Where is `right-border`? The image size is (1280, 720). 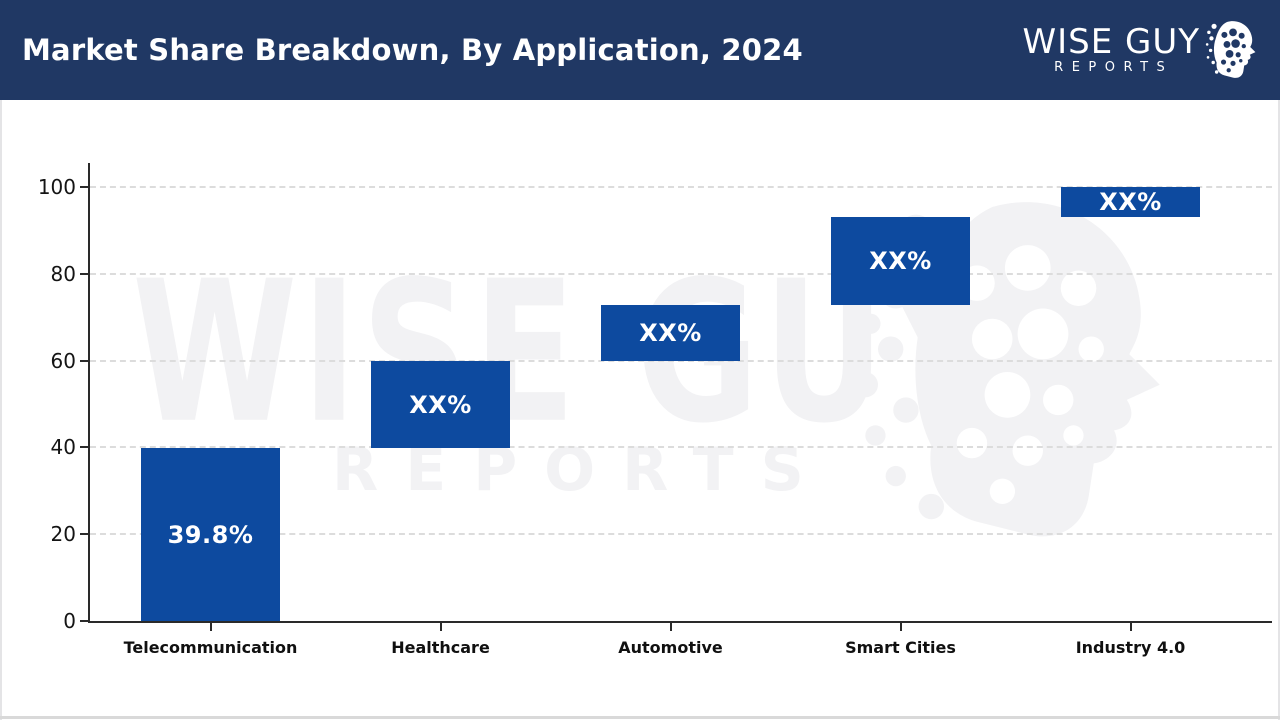
right-border is located at coordinates (1279, 410).